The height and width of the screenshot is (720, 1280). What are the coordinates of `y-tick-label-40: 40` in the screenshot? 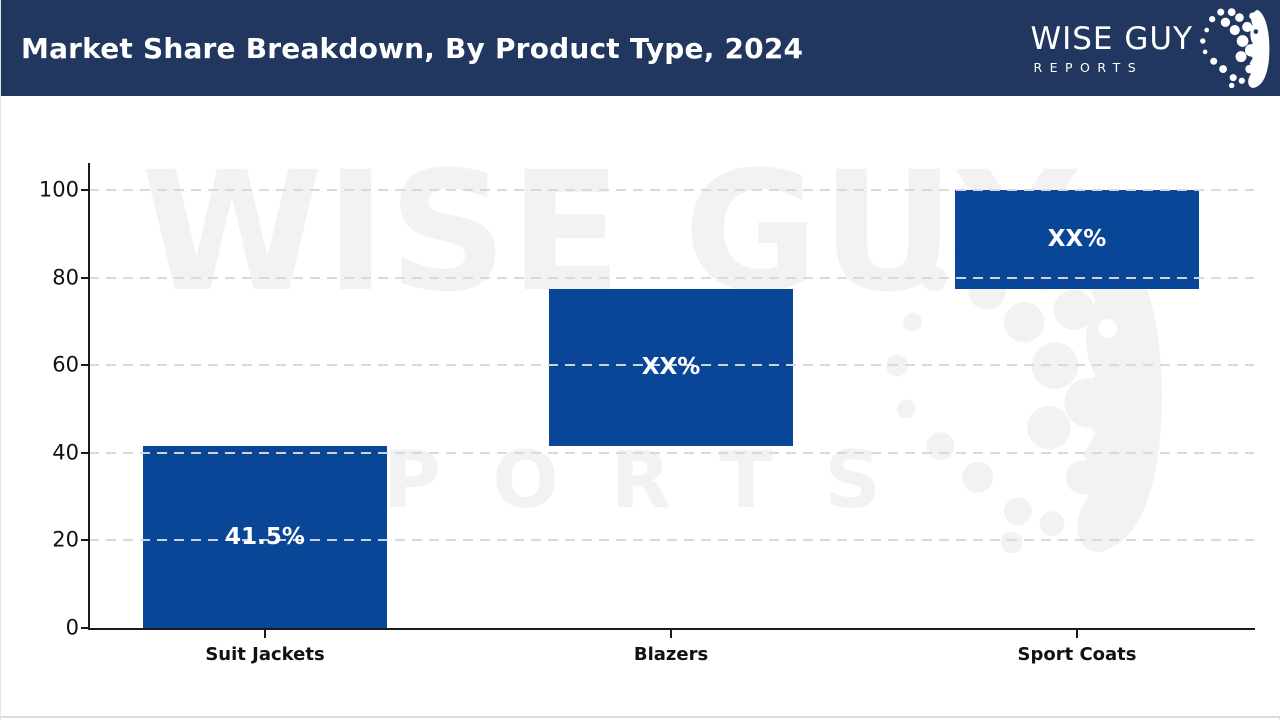 It's located at (65, 452).